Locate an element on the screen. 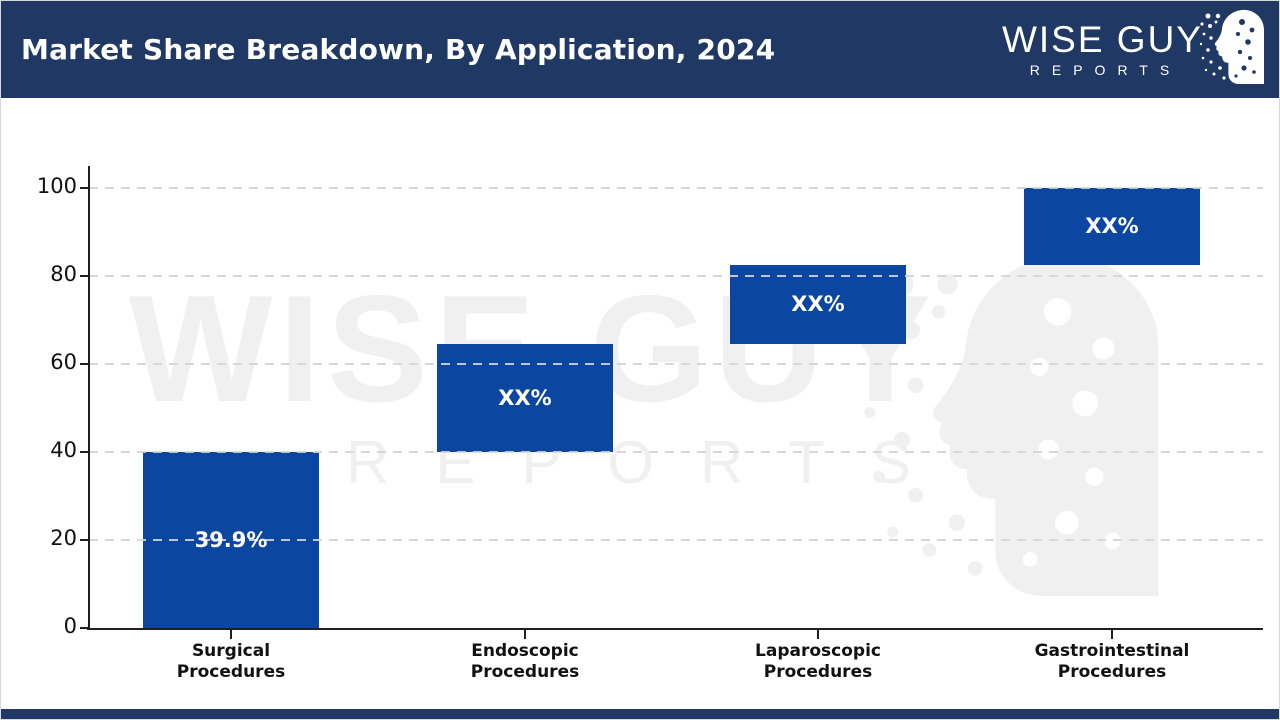 The image size is (1280, 720). y-tick-label: 20 is located at coordinates (63, 538).